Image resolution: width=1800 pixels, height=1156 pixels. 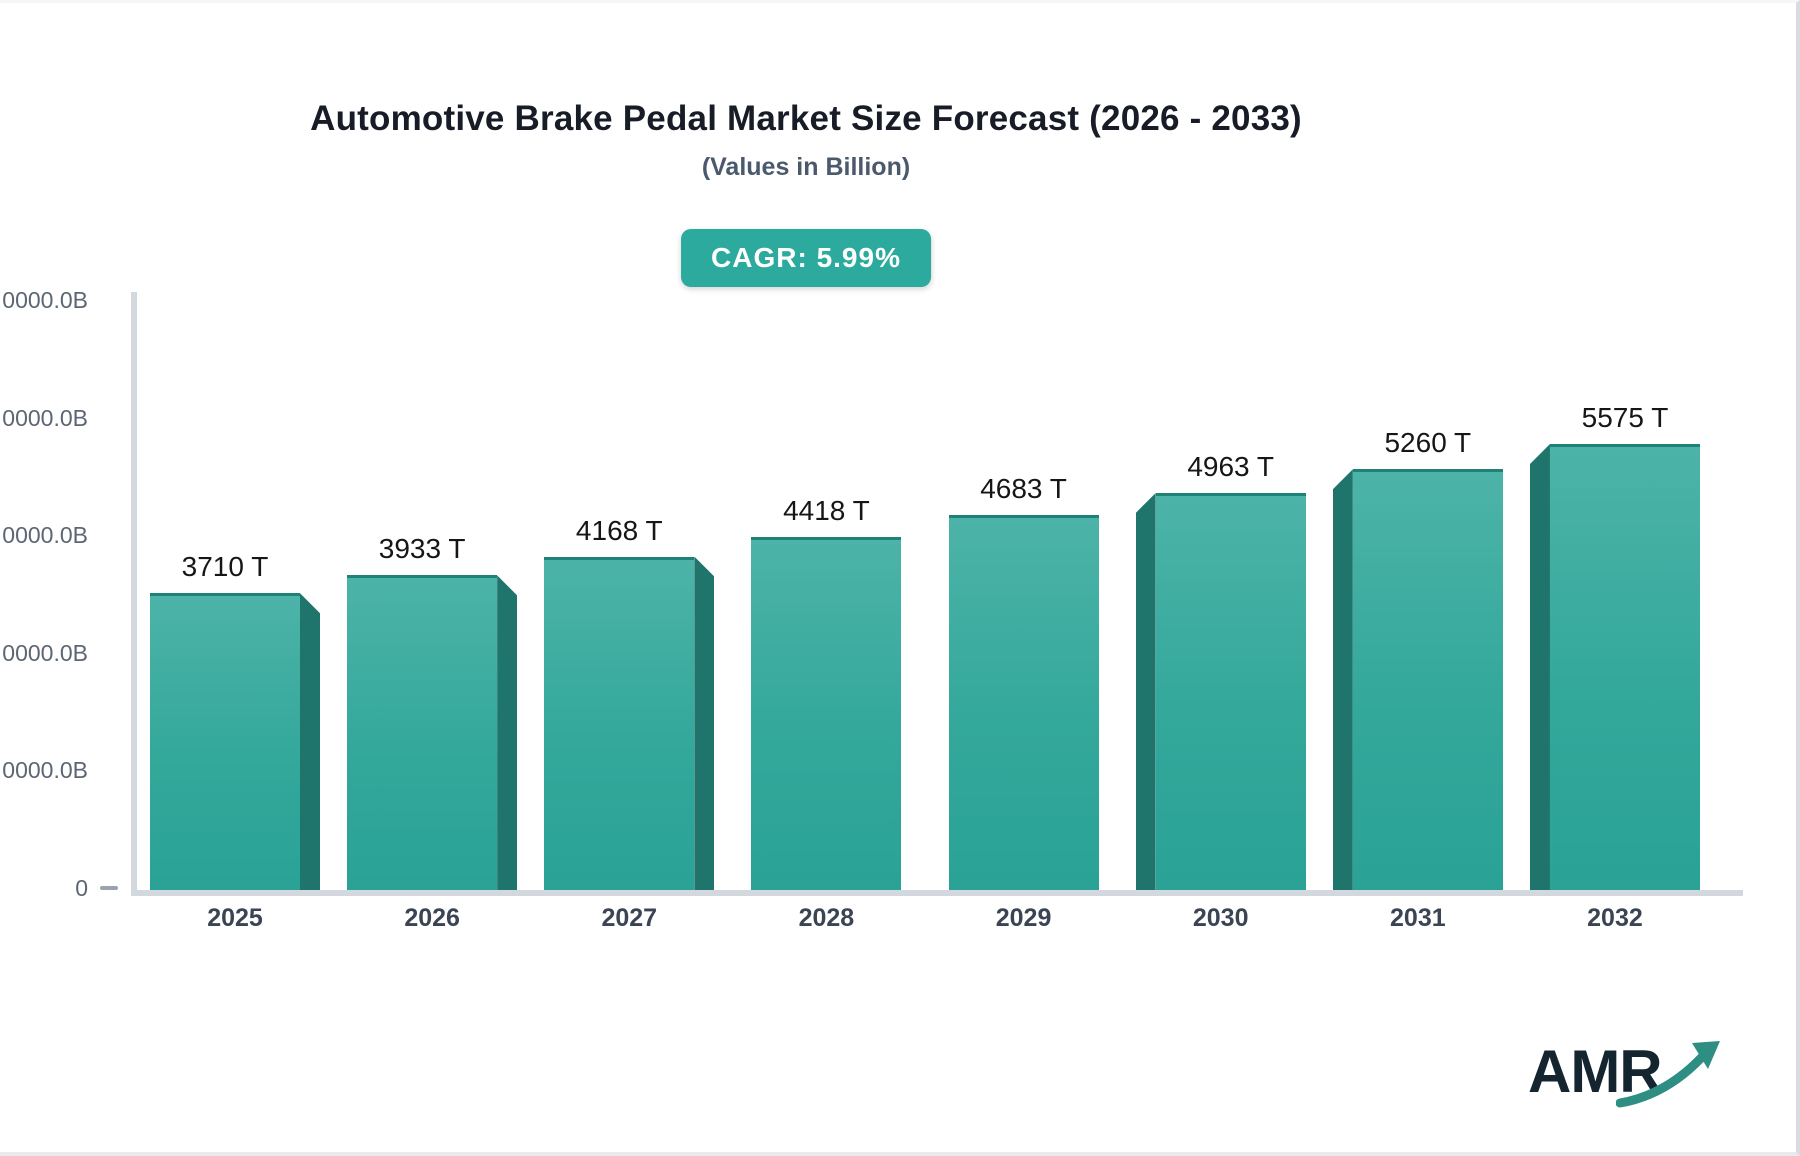 I want to click on y-axis-line, so click(x=134, y=592).